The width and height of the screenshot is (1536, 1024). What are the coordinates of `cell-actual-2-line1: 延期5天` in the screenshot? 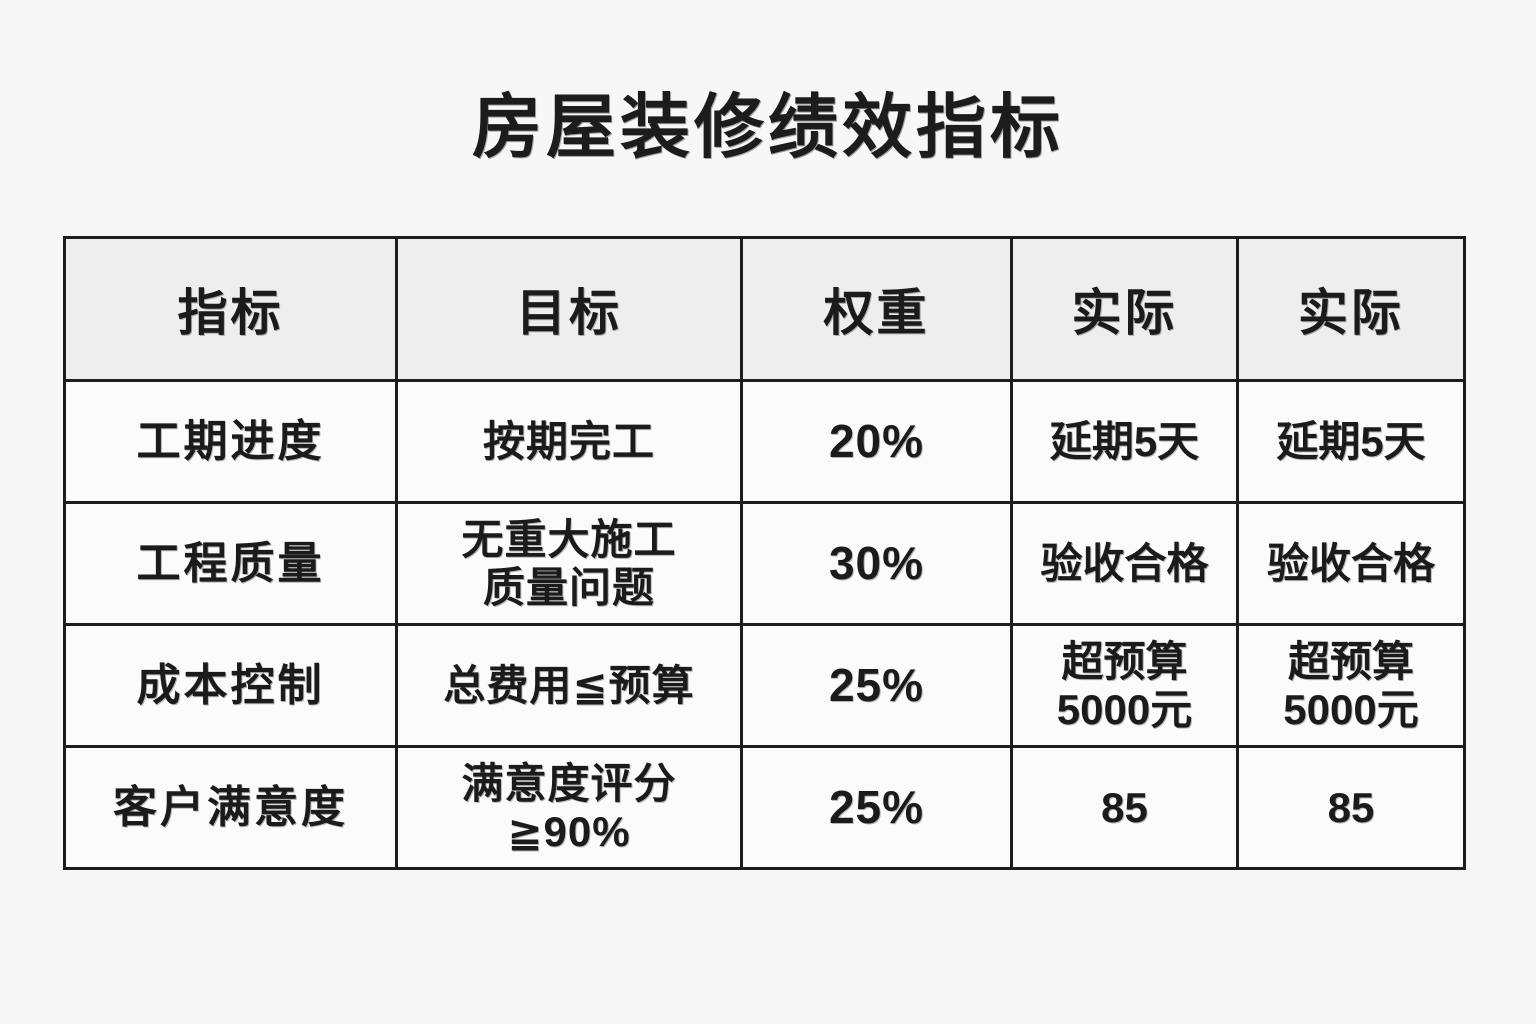 It's located at (1351, 441).